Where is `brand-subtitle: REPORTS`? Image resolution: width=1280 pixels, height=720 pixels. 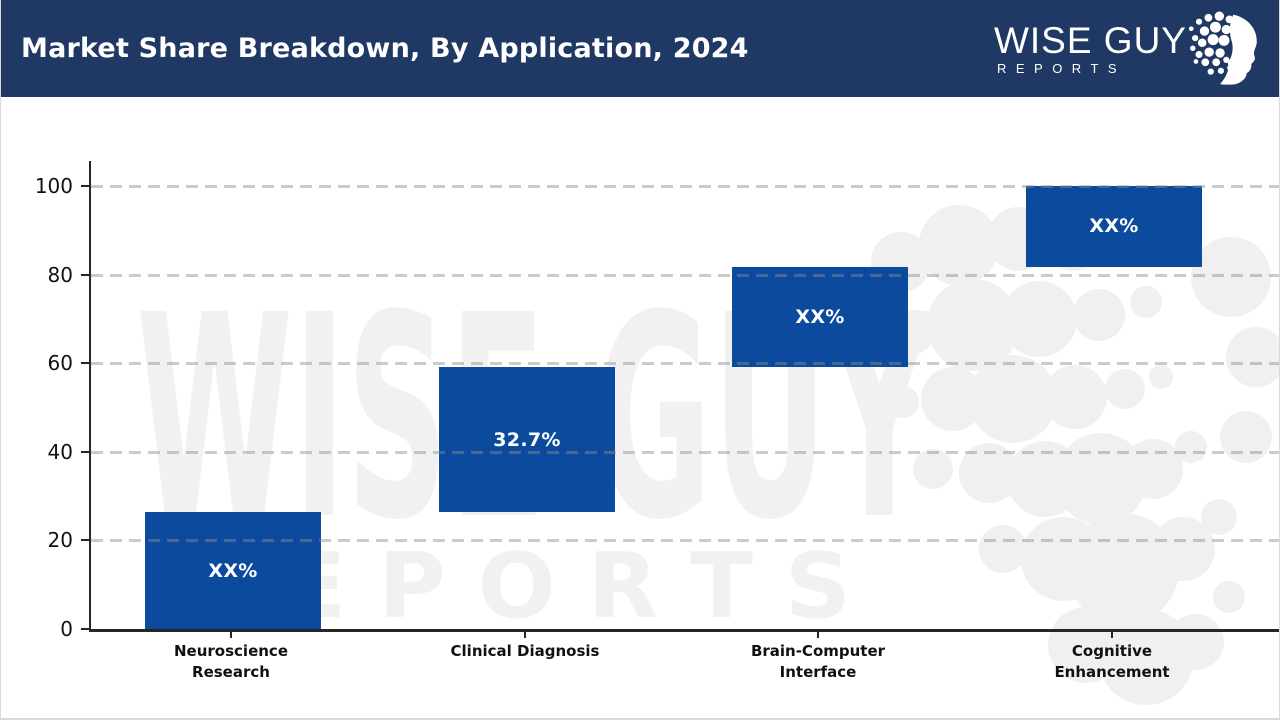
brand-subtitle: REPORTS is located at coordinates (1061, 68).